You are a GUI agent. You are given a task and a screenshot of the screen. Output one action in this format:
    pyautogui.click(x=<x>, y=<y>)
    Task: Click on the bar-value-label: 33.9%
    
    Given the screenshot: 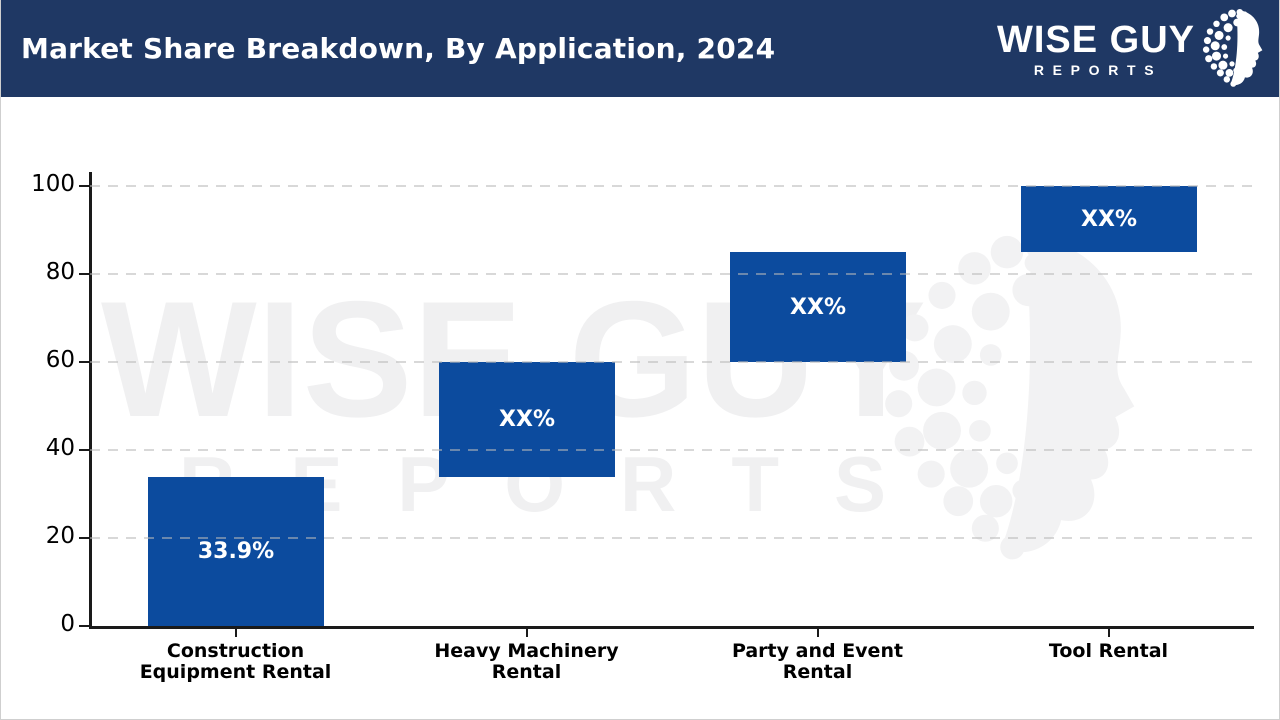 What is the action you would take?
    pyautogui.click(x=236, y=551)
    